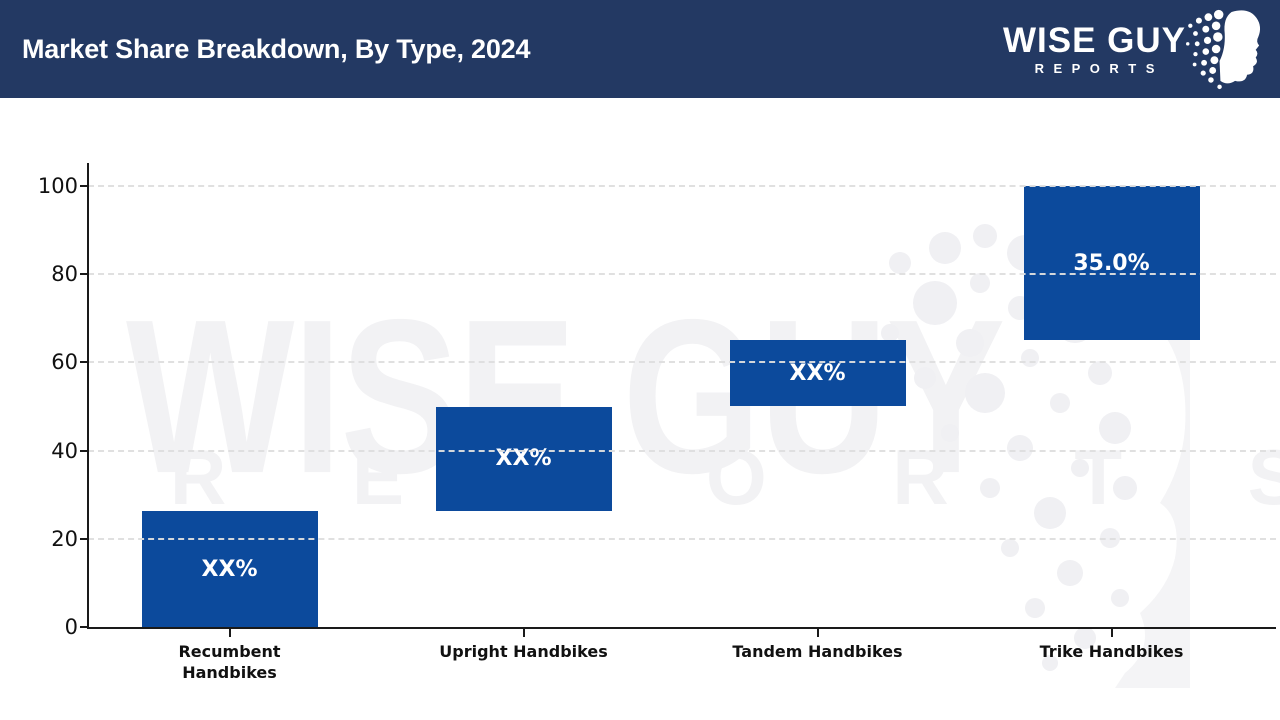  Describe the element at coordinates (1094, 40) in the screenshot. I see `logo-wordmark: WISE GUY` at that location.